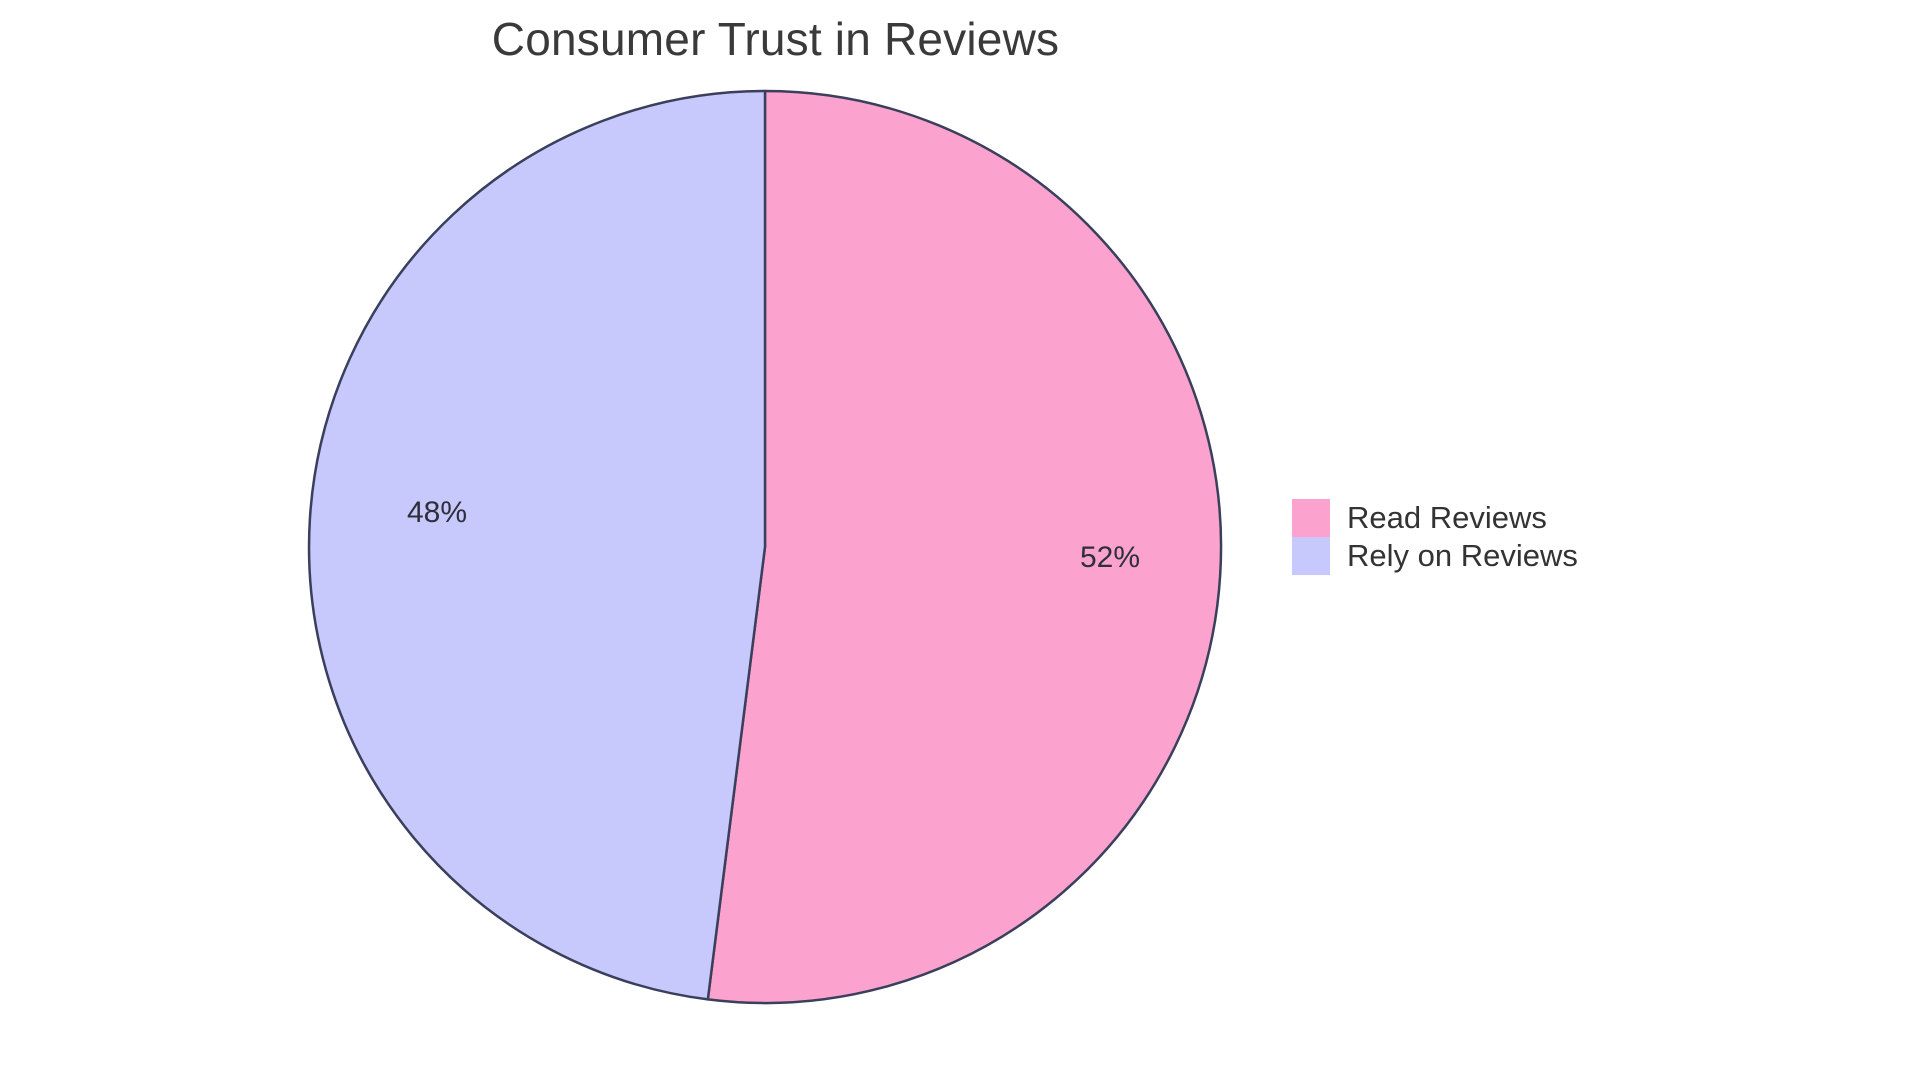 Image resolution: width=1920 pixels, height=1083 pixels. What do you see at coordinates (775, 39) in the screenshot?
I see `page-title: Consumer Trust in Reviews` at bounding box center [775, 39].